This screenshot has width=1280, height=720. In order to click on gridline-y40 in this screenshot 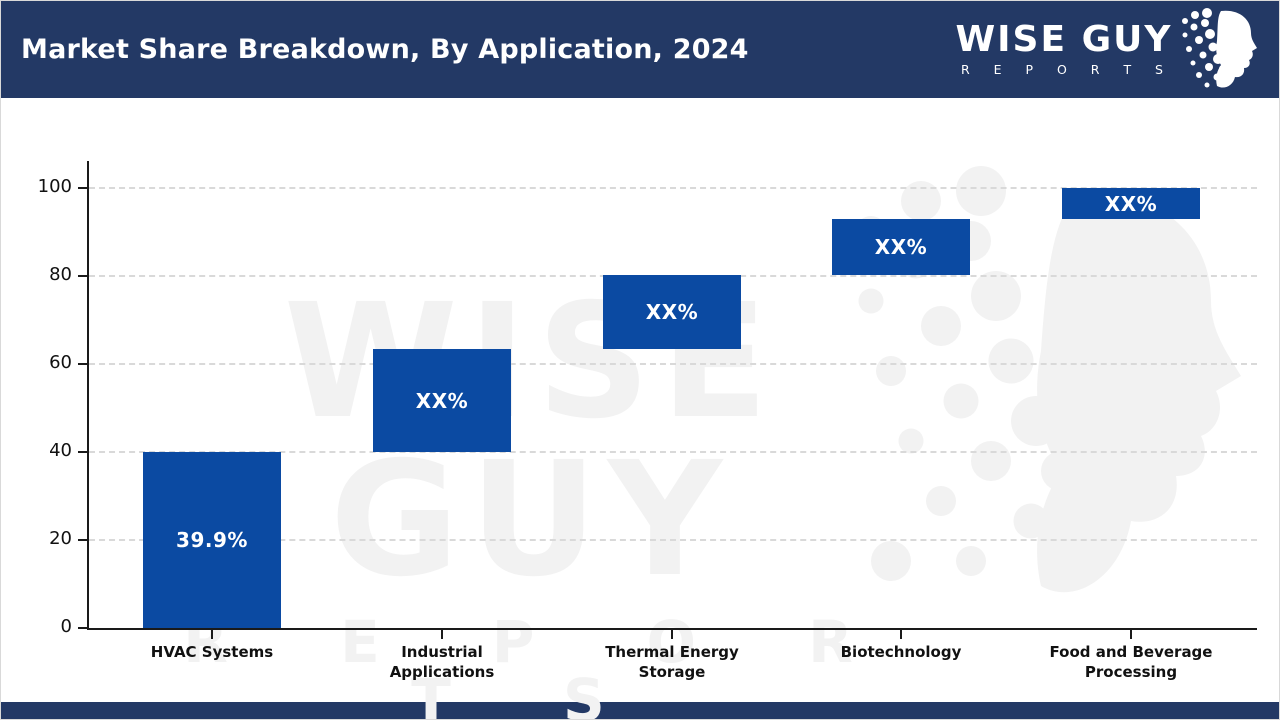, I will do `click(673, 452)`.